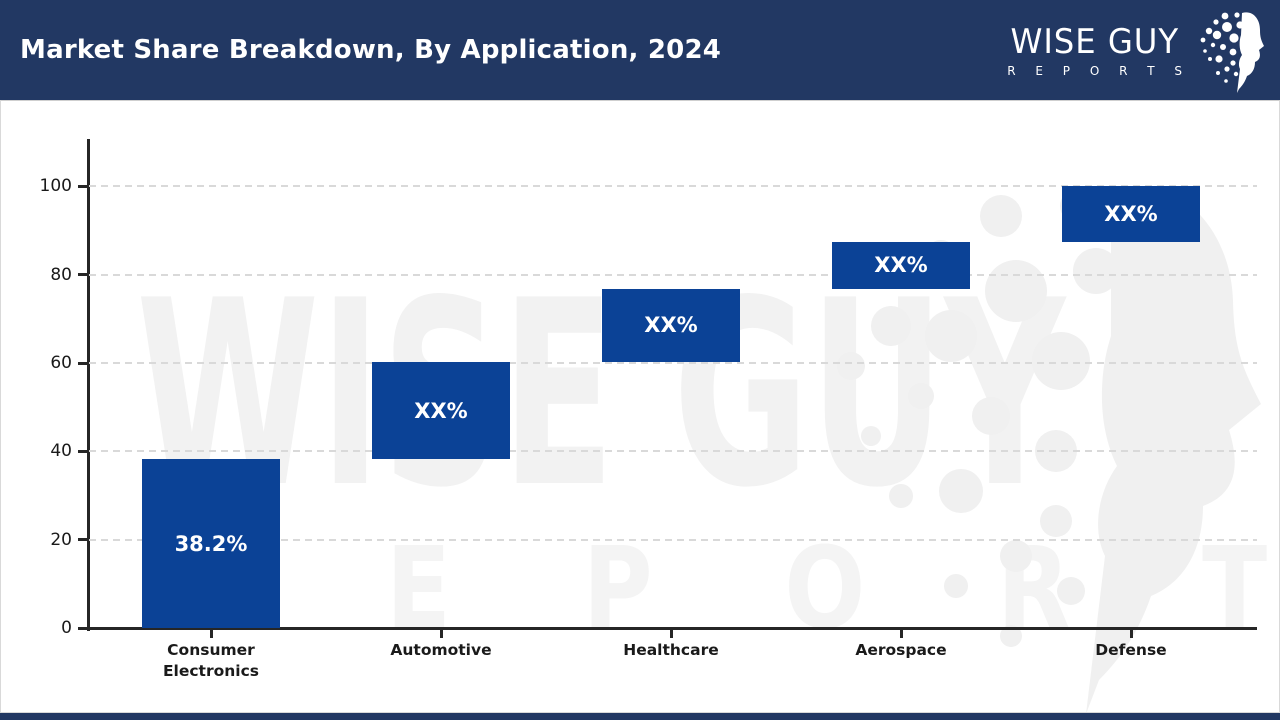 This screenshot has height=720, width=1280. I want to click on y-tick-label: 20, so click(61, 539).